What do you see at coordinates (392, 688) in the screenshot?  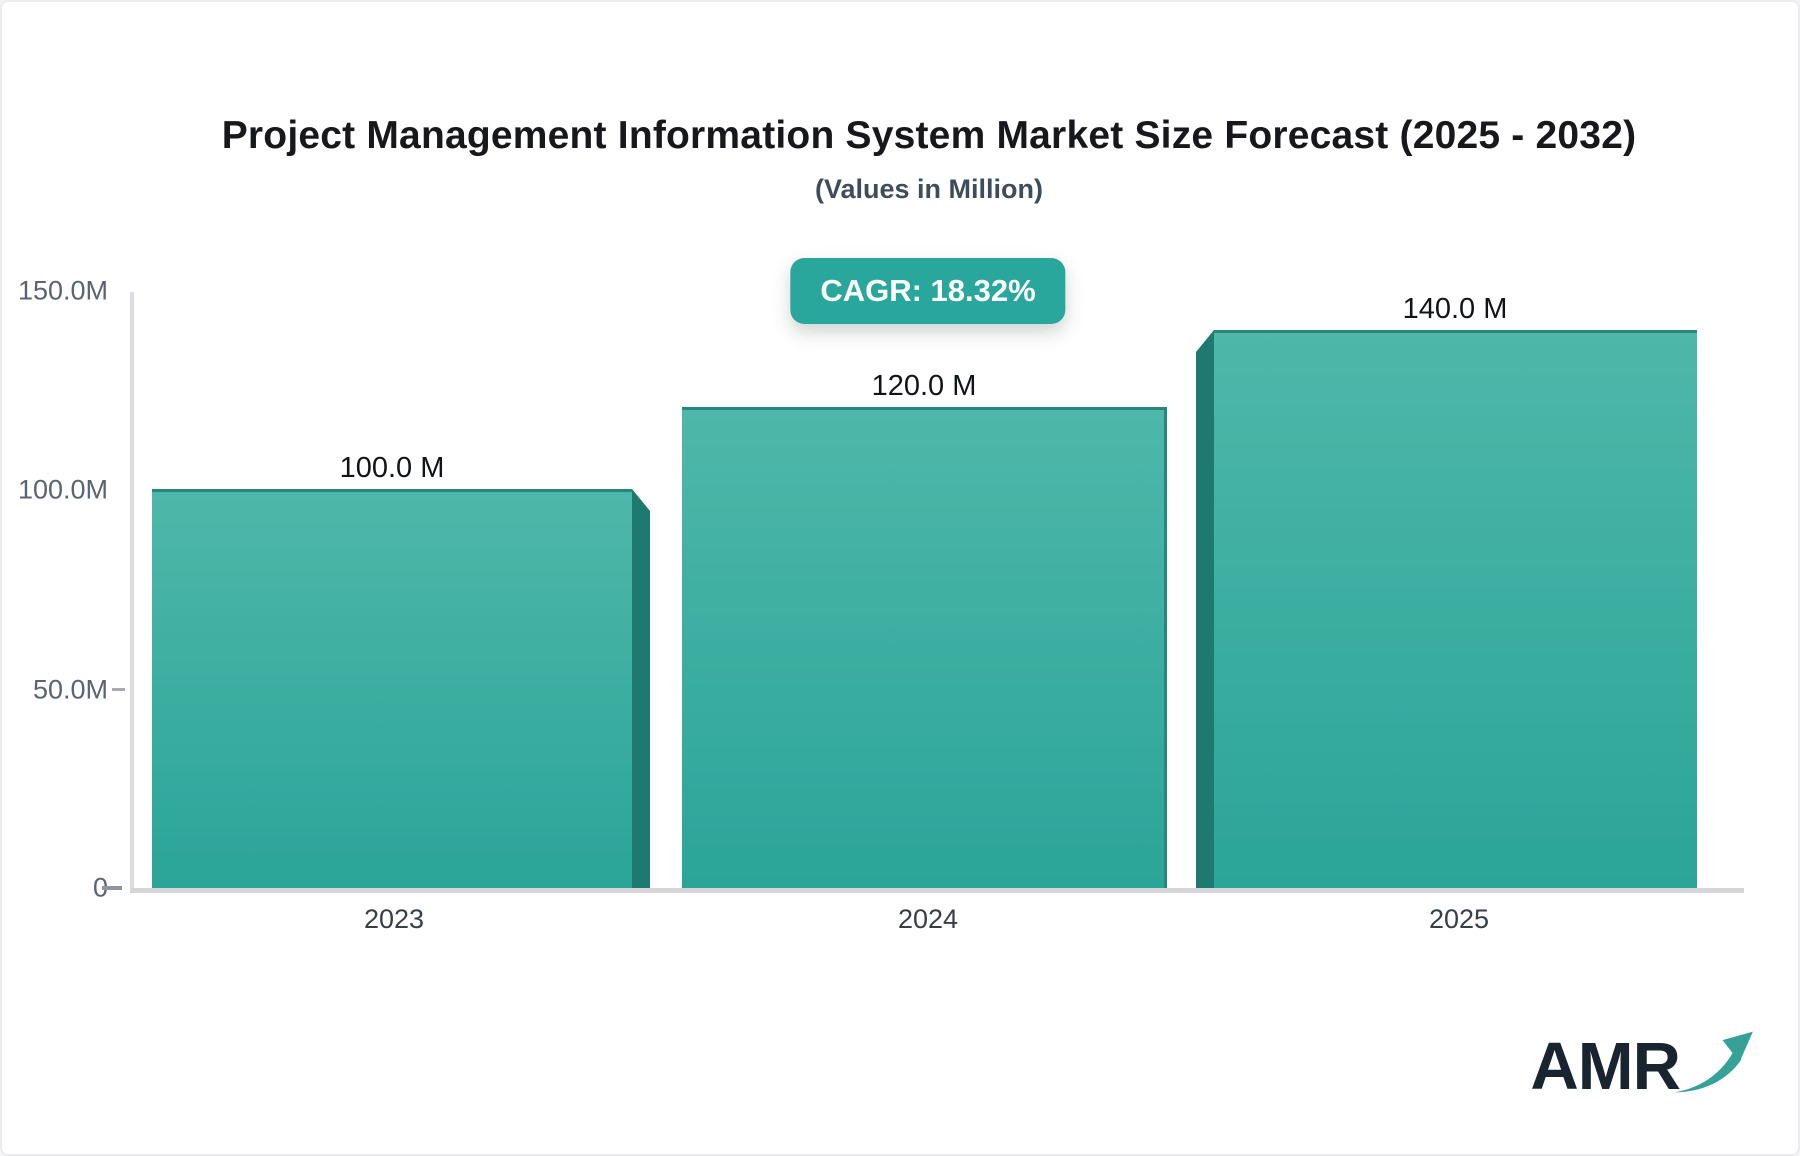 I see `bar-2023` at bounding box center [392, 688].